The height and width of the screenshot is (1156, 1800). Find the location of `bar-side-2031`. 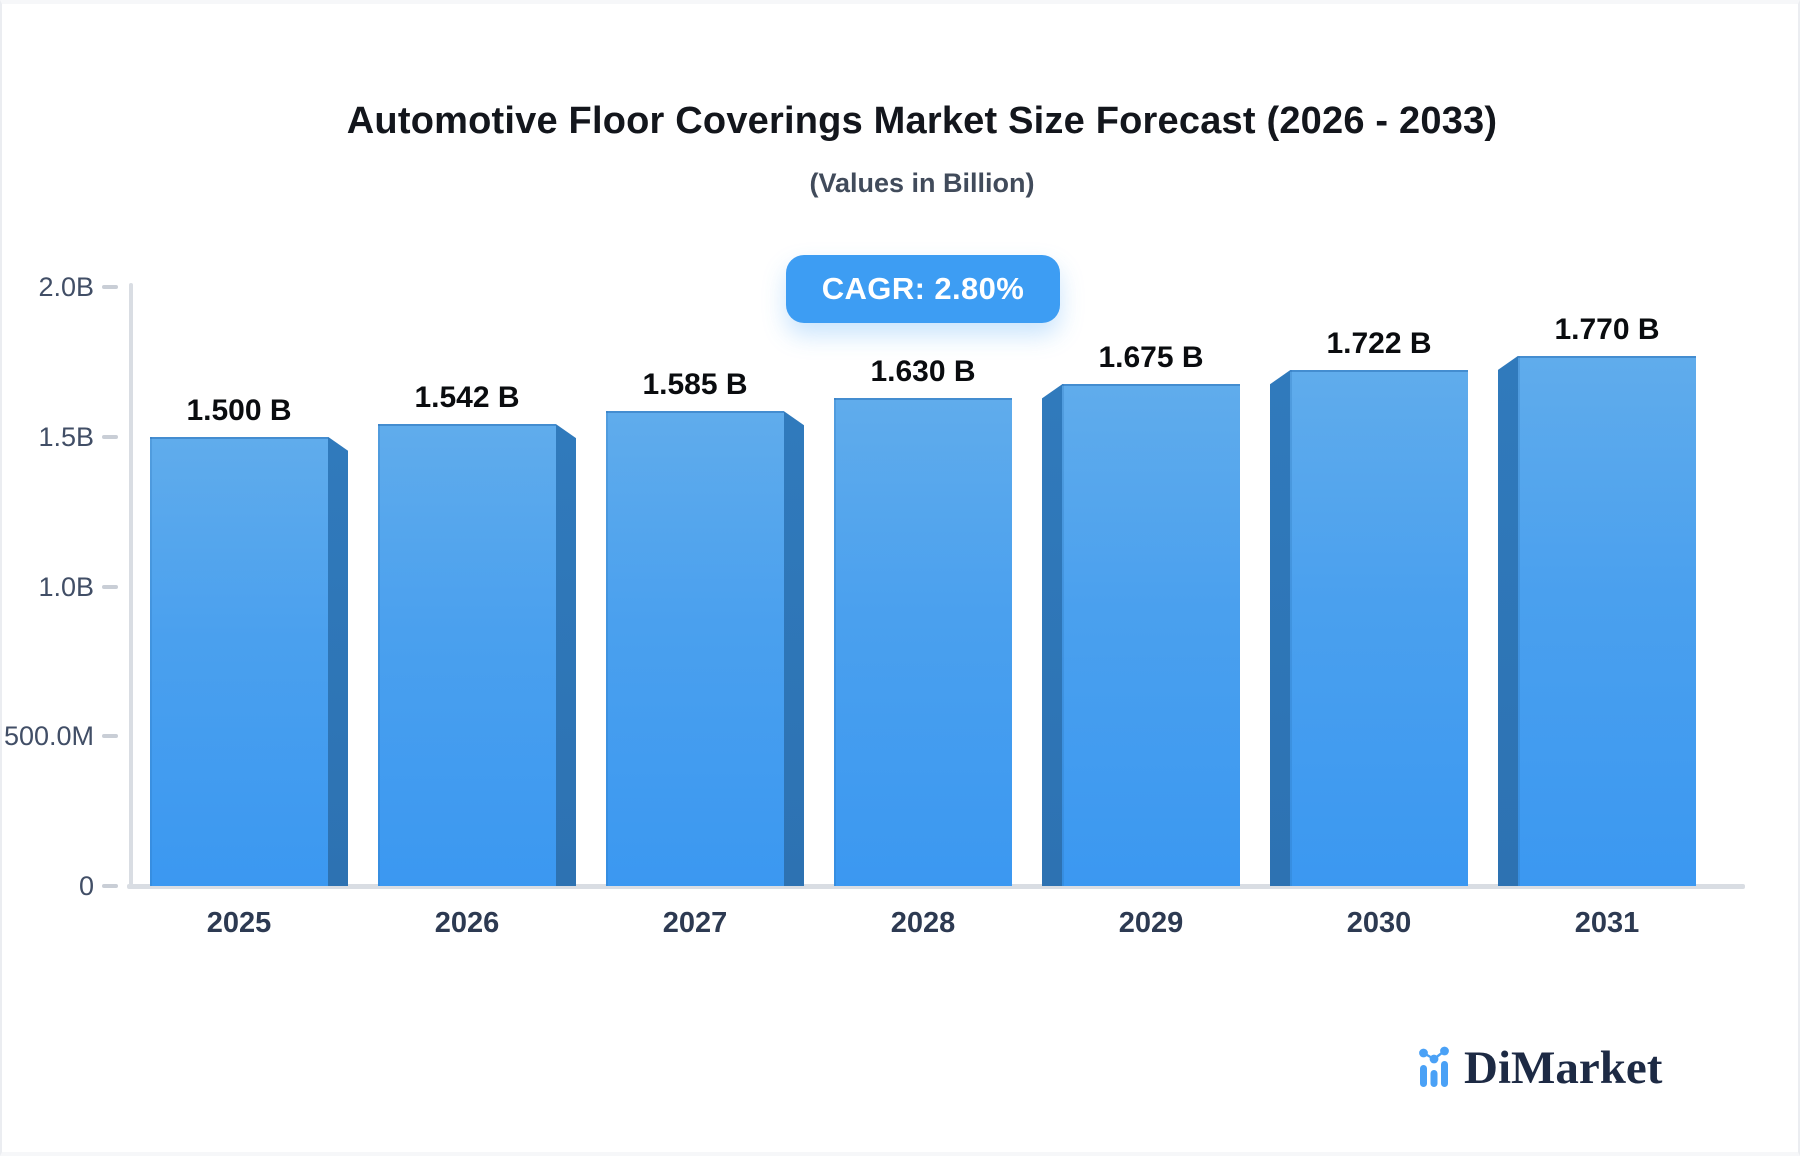

bar-side-2031 is located at coordinates (1508, 620).